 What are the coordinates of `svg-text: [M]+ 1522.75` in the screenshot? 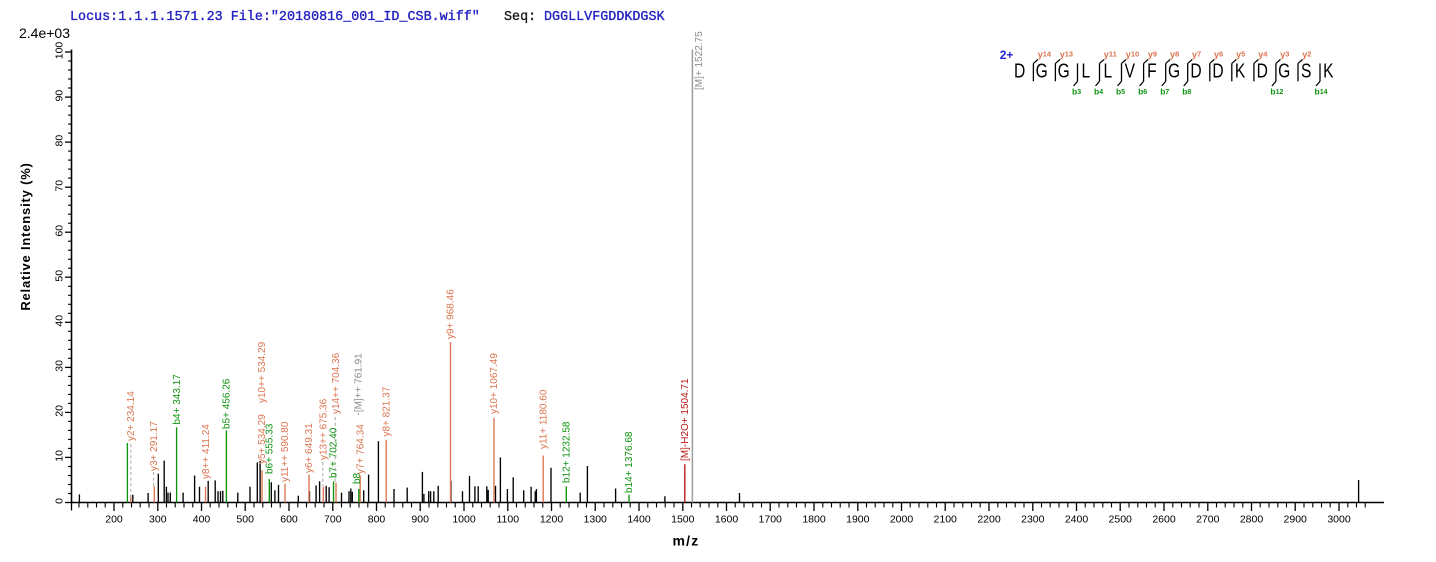 It's located at (699, 60).